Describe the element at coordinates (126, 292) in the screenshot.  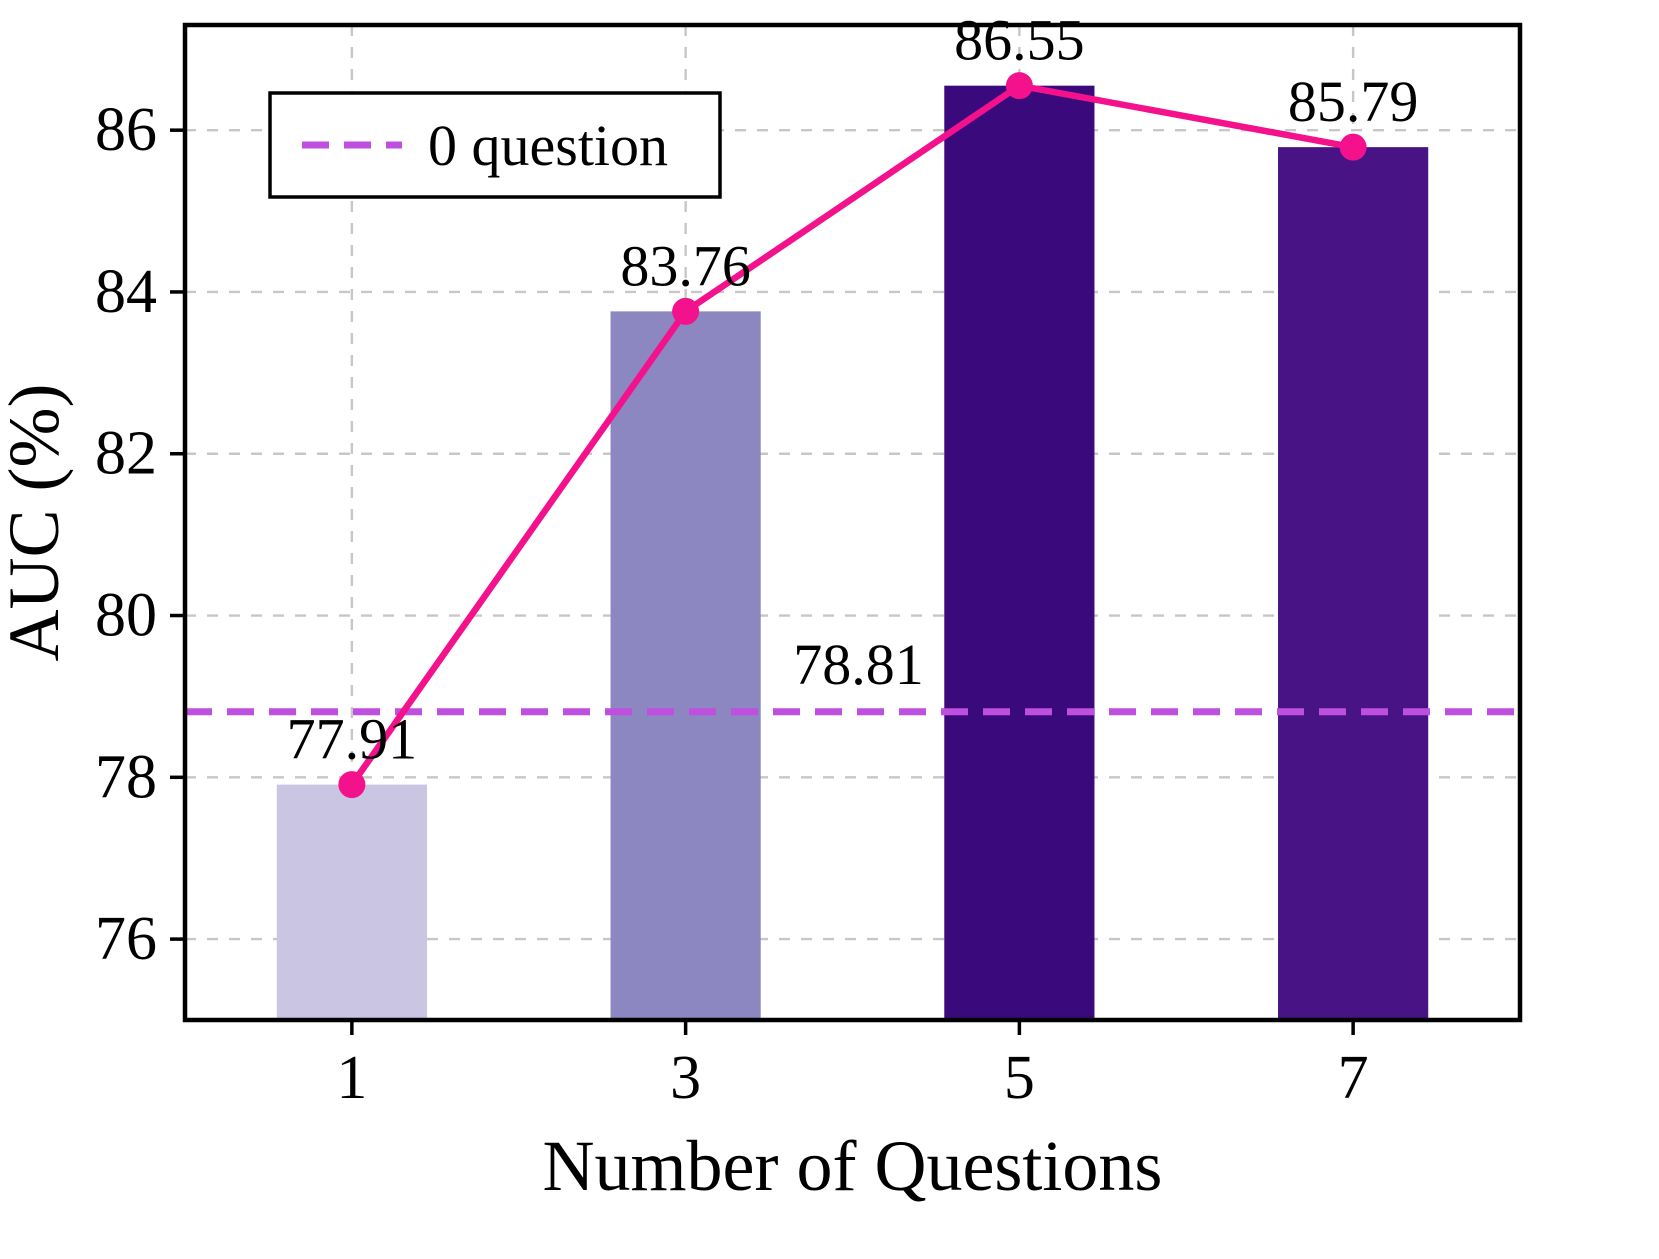
I see `y-tick-label-4: 84` at that location.